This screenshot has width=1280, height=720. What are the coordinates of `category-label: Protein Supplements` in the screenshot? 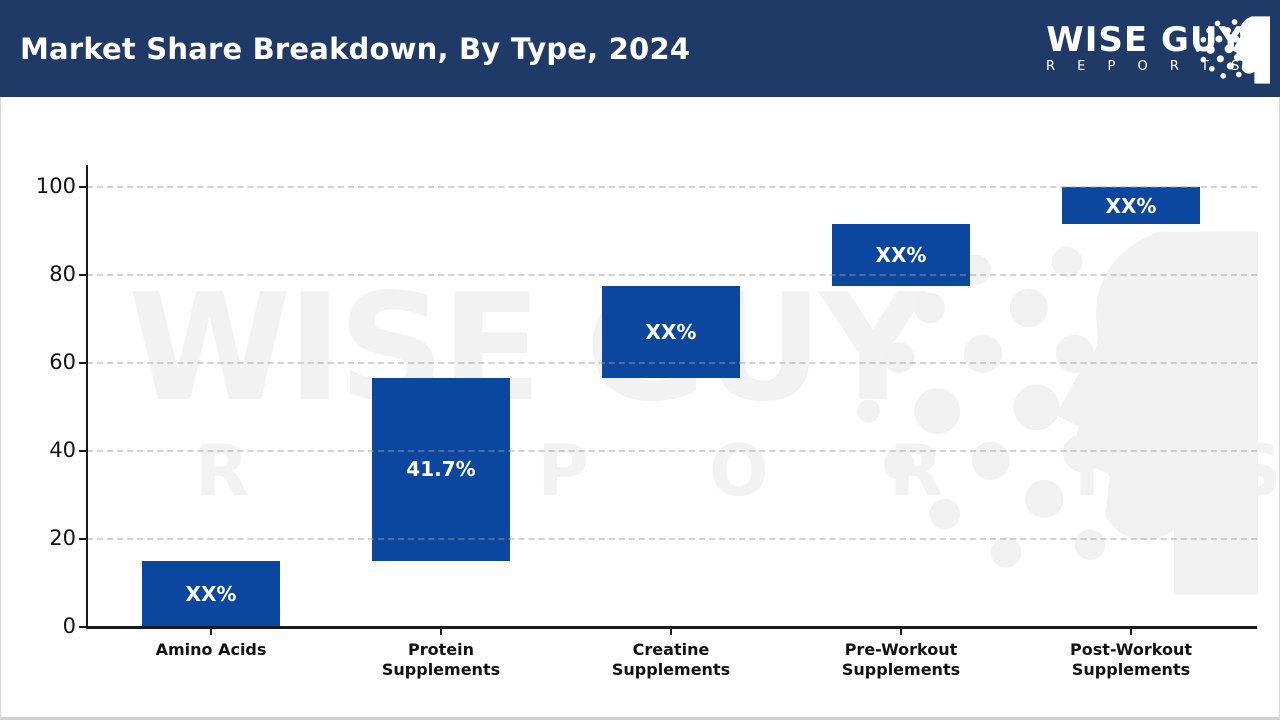 It's located at (441, 659).